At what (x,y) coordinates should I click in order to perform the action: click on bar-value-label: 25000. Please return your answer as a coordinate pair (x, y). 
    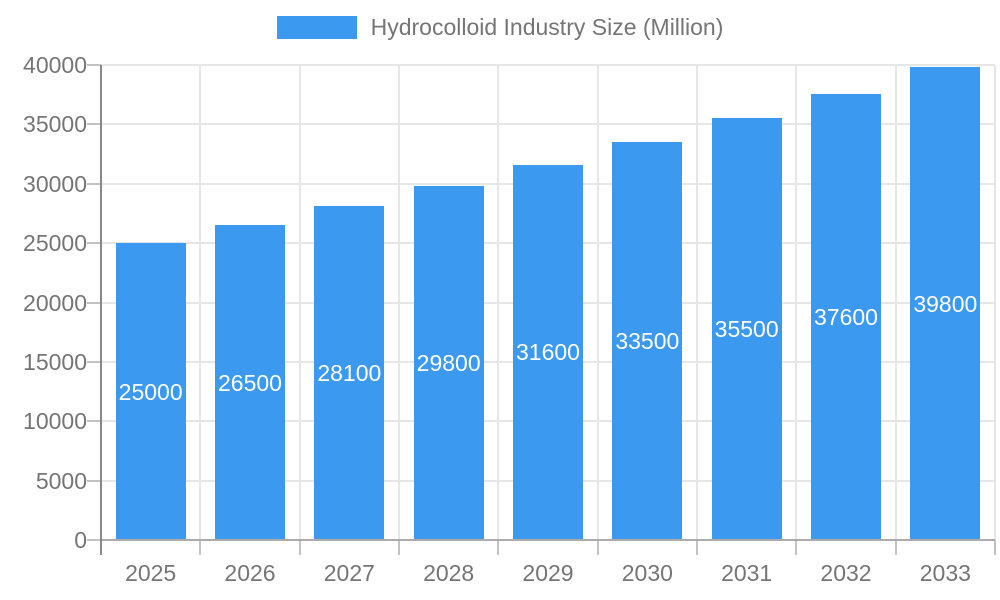
    Looking at the image, I should click on (150, 391).